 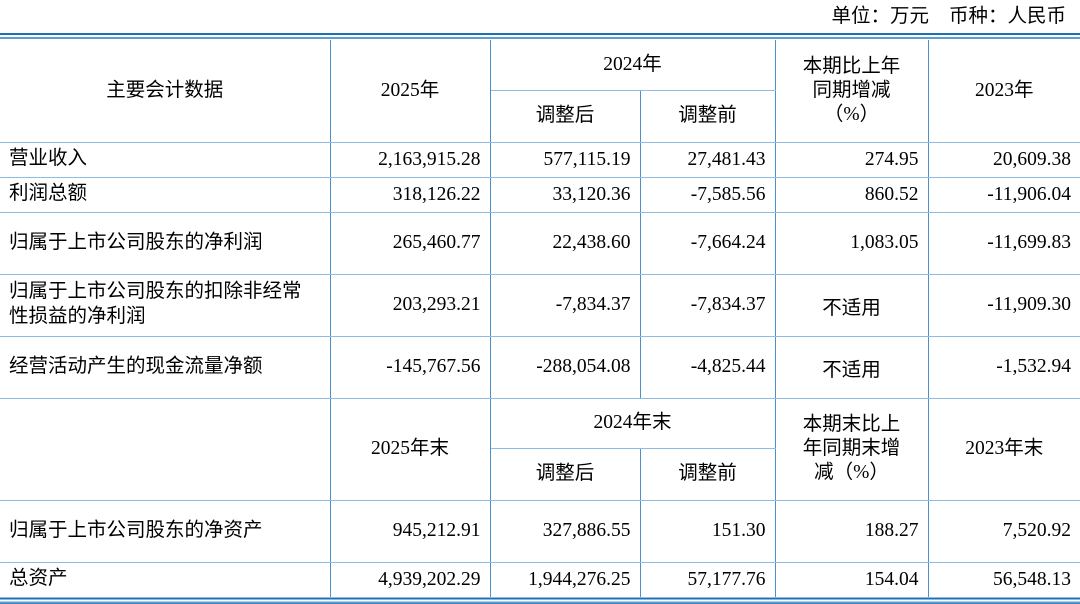 I want to click on change-end-label-line1: 本期末比上, so click(x=851, y=425).